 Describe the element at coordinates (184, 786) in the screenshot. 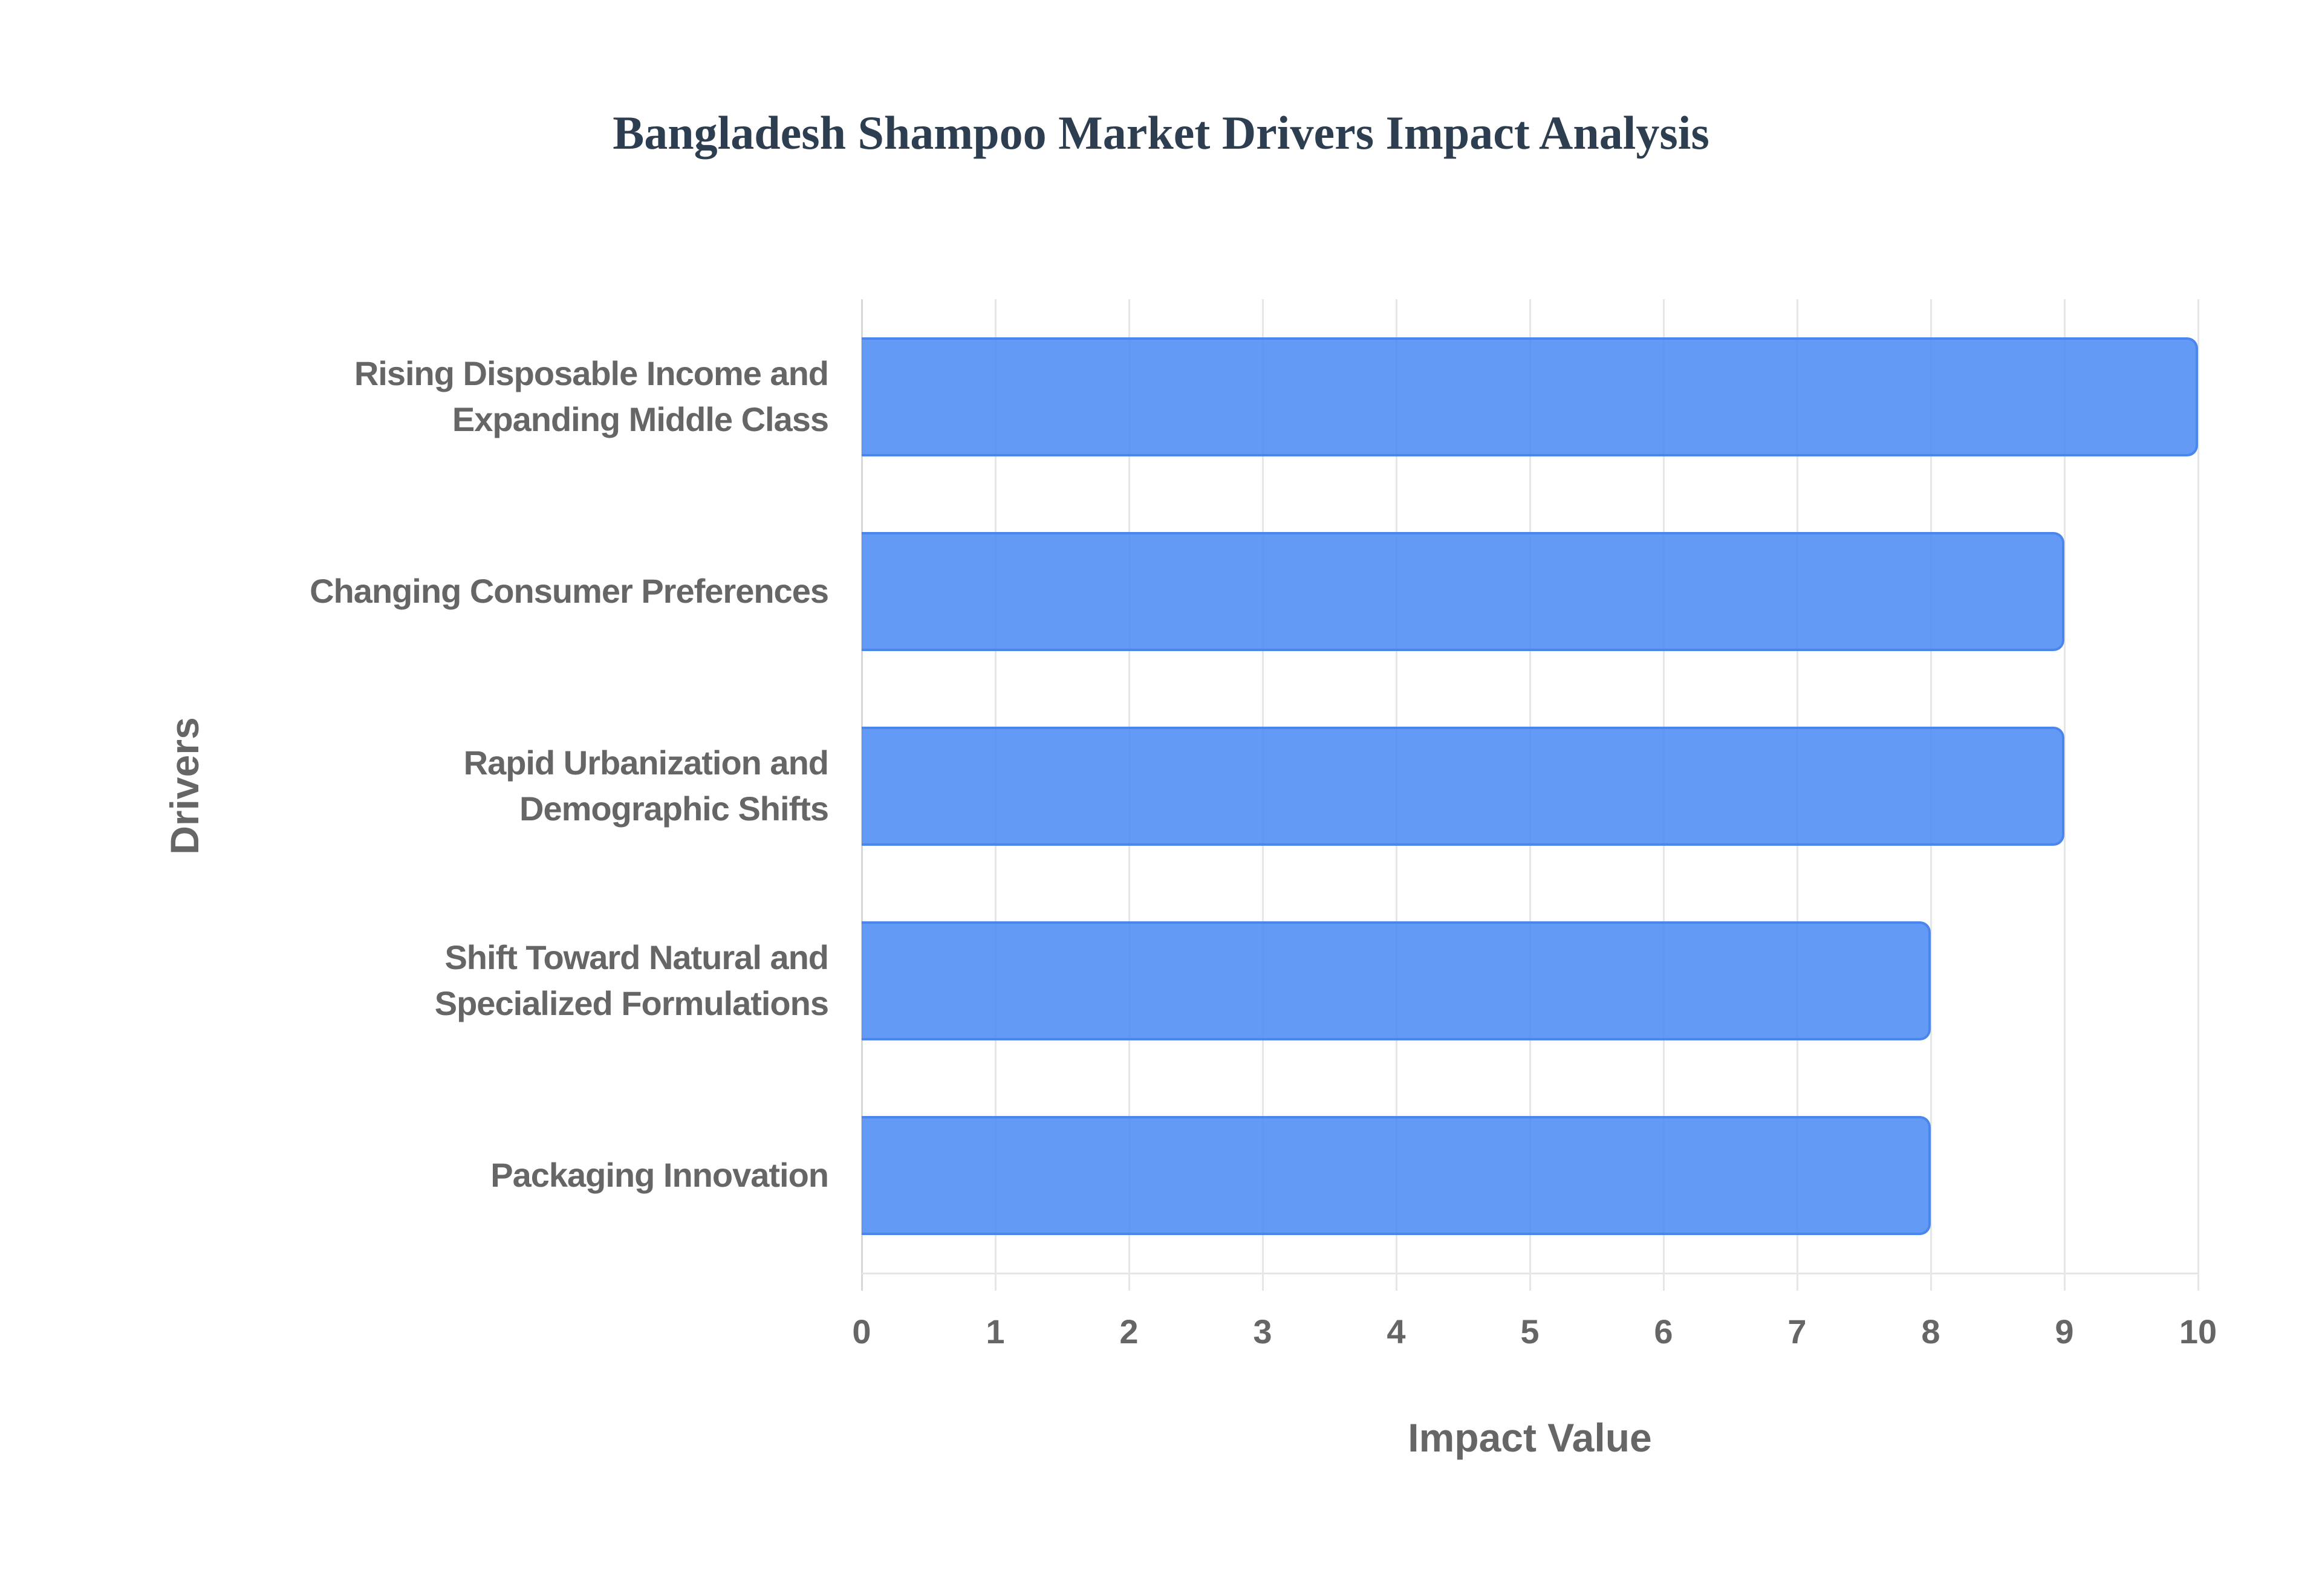

I see `y-axis-title: Drivers` at that location.